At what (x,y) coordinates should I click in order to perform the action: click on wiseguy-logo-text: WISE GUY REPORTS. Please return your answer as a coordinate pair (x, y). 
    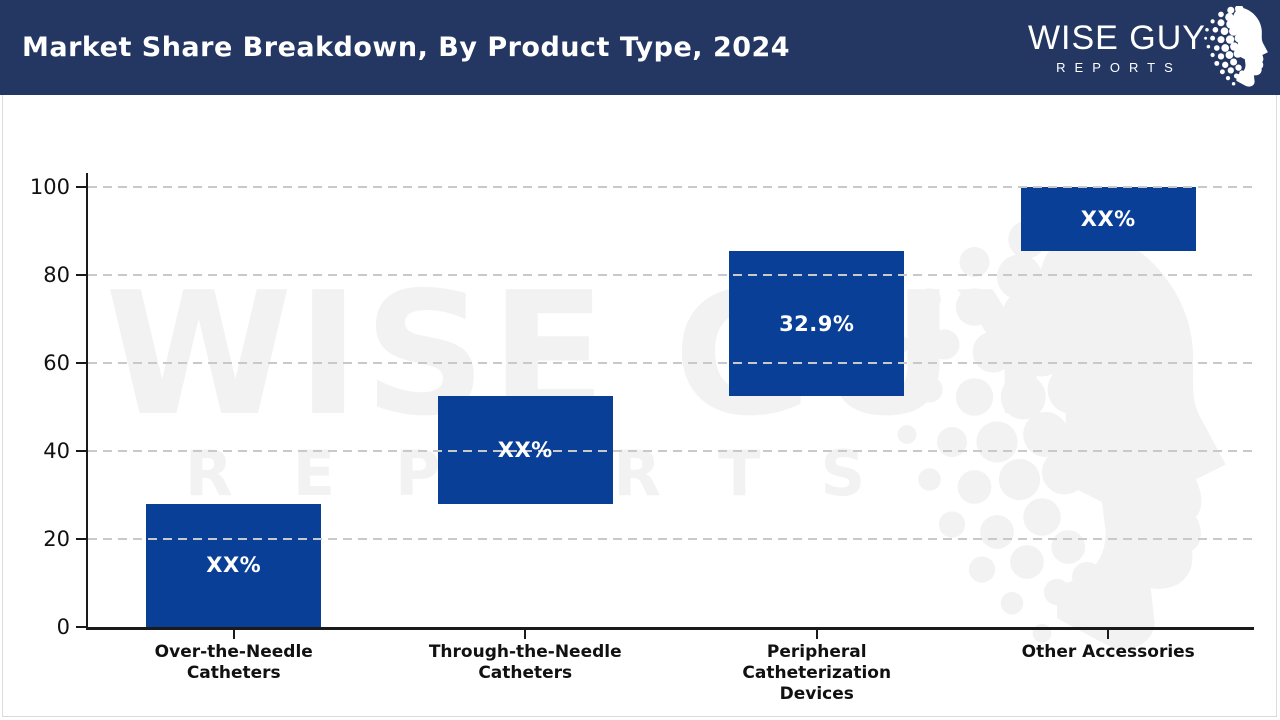
    Looking at the image, I should click on (1117, 48).